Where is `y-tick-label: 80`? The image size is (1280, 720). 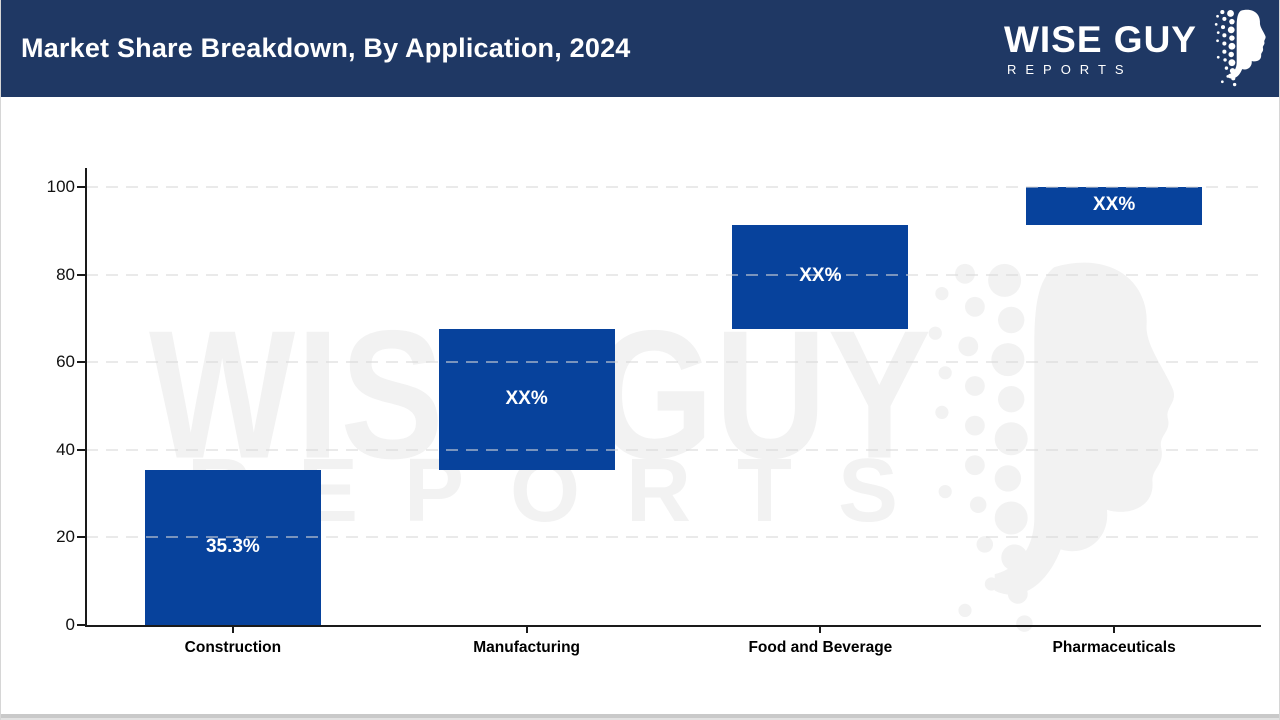 y-tick-label: 80 is located at coordinates (65, 274).